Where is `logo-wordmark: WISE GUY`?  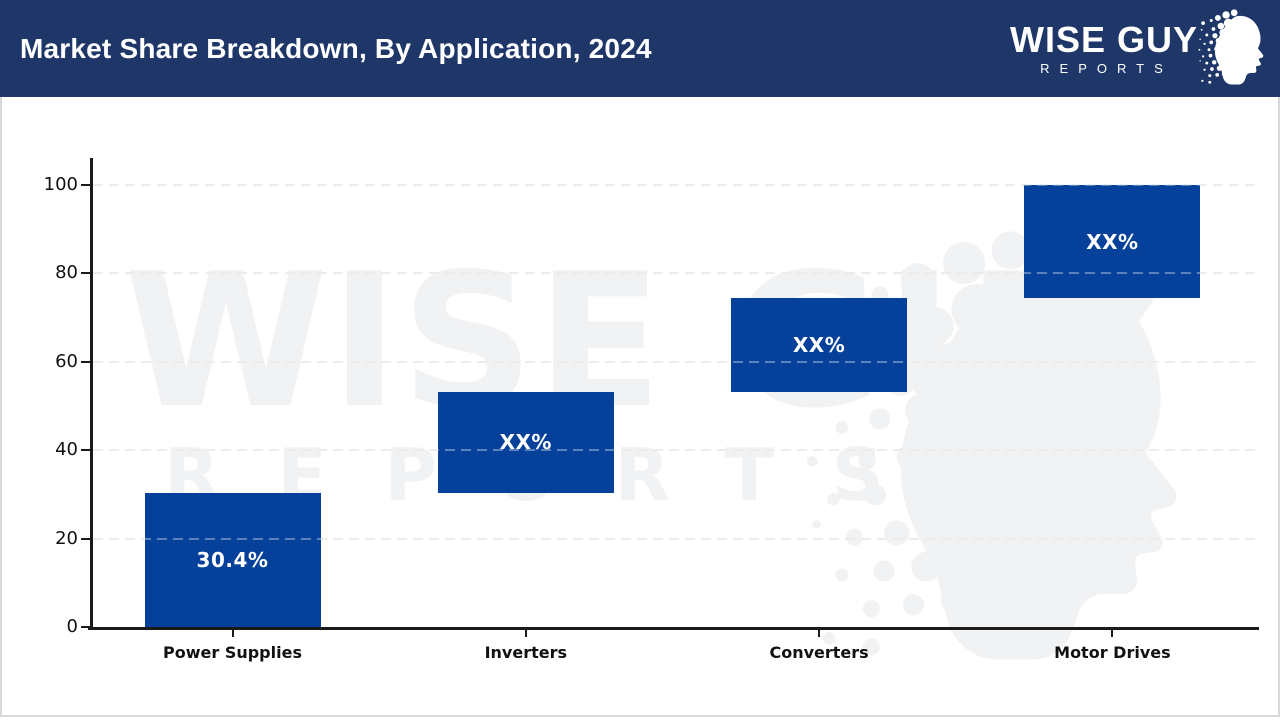 logo-wordmark: WISE GUY is located at coordinates (1103, 39).